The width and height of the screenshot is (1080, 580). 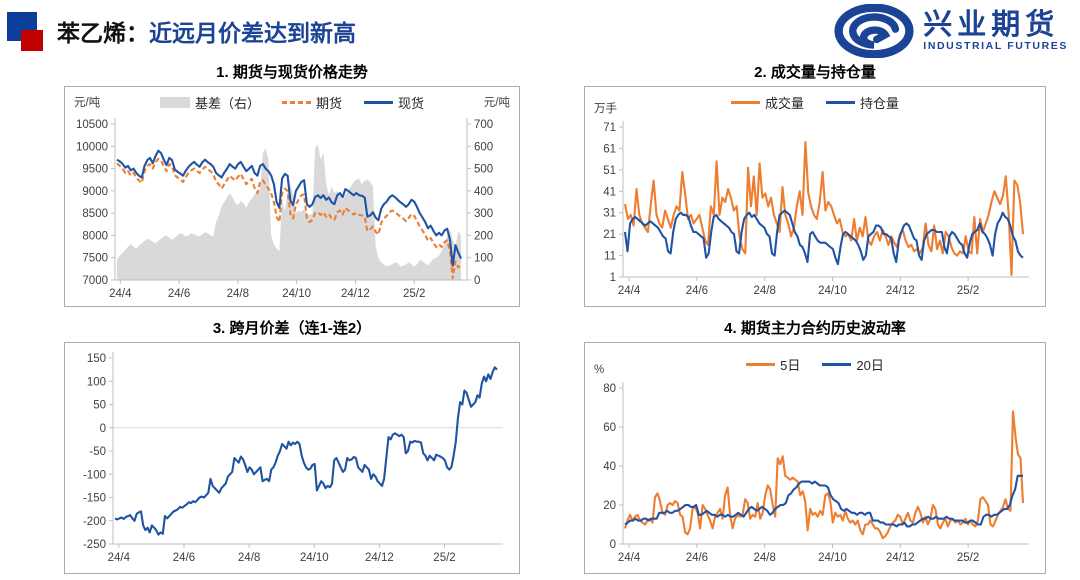 What do you see at coordinates (296, 102) in the screenshot?
I see `legend-dashed-swatch` at bounding box center [296, 102].